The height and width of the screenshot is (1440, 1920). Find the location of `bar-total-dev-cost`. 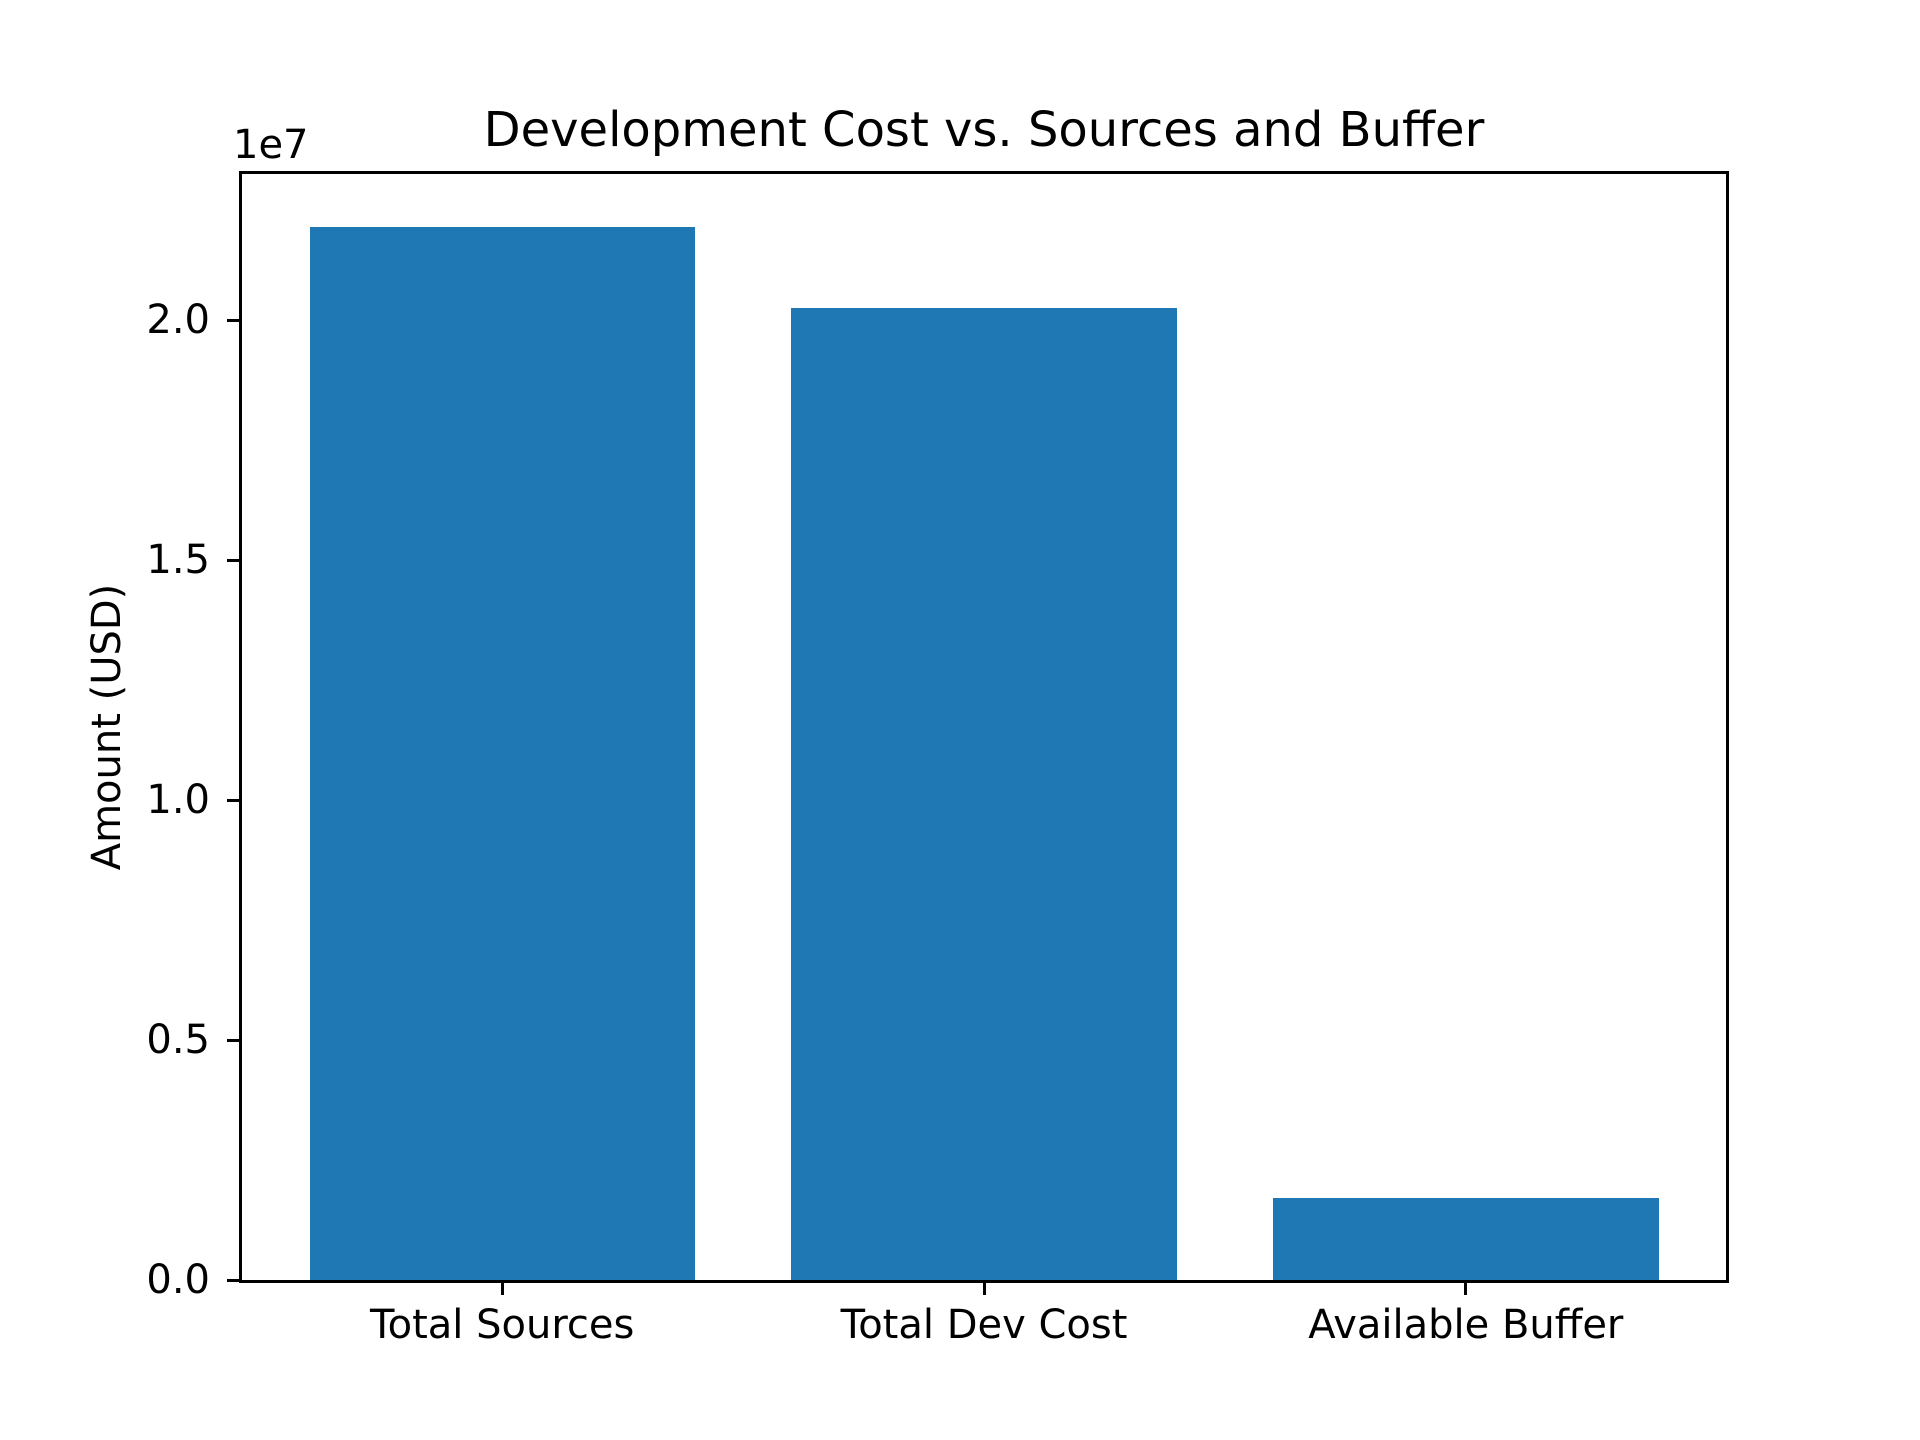

bar-total-dev-cost is located at coordinates (984, 794).